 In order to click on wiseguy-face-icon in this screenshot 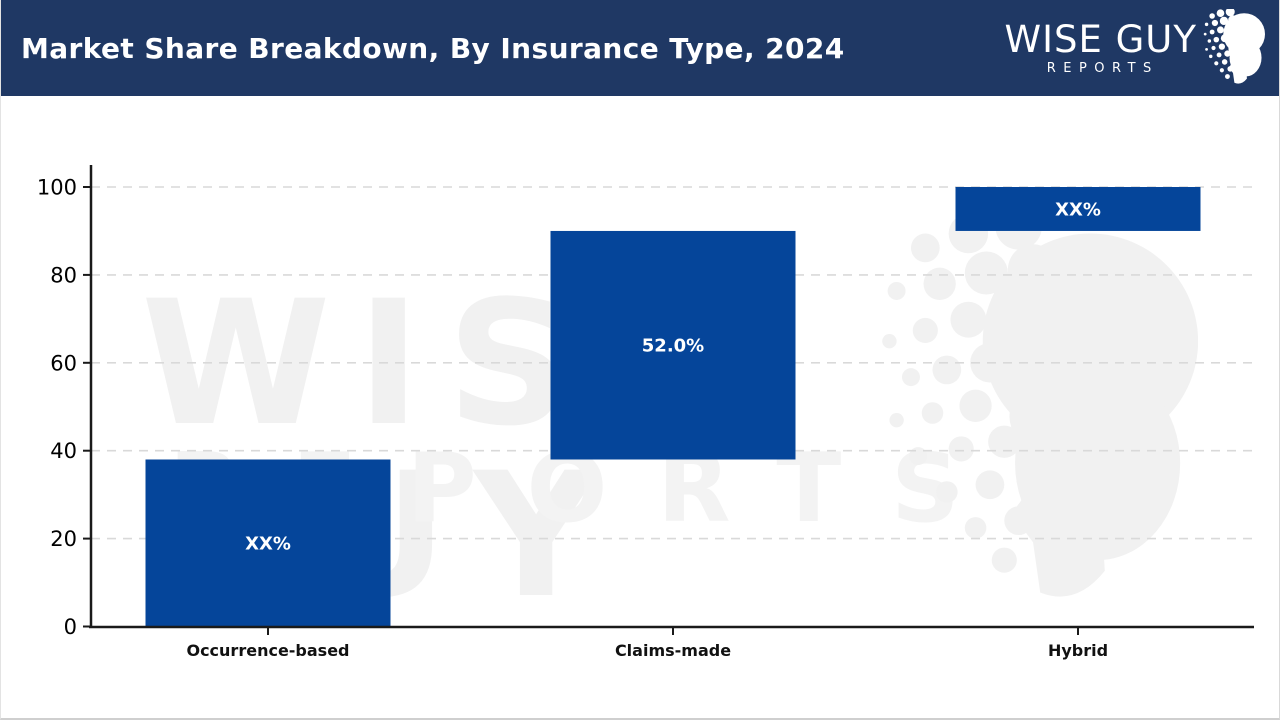, I will do `click(1233, 48)`.